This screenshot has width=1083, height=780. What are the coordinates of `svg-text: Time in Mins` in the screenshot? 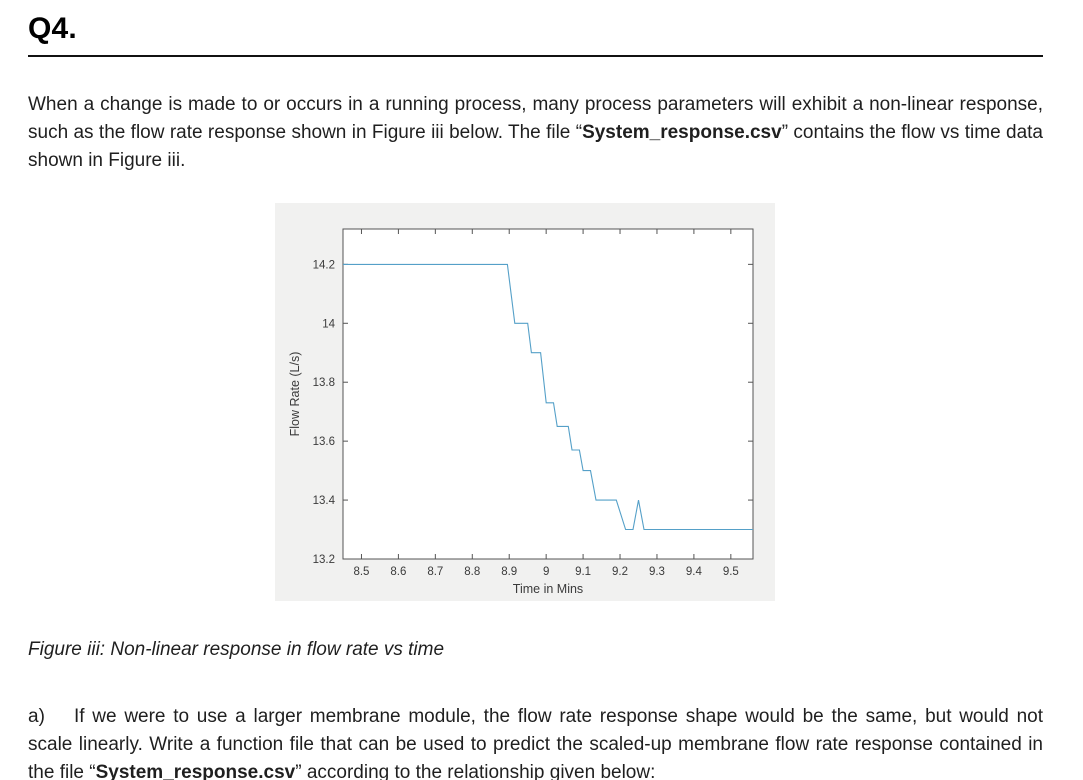 It's located at (548, 589).